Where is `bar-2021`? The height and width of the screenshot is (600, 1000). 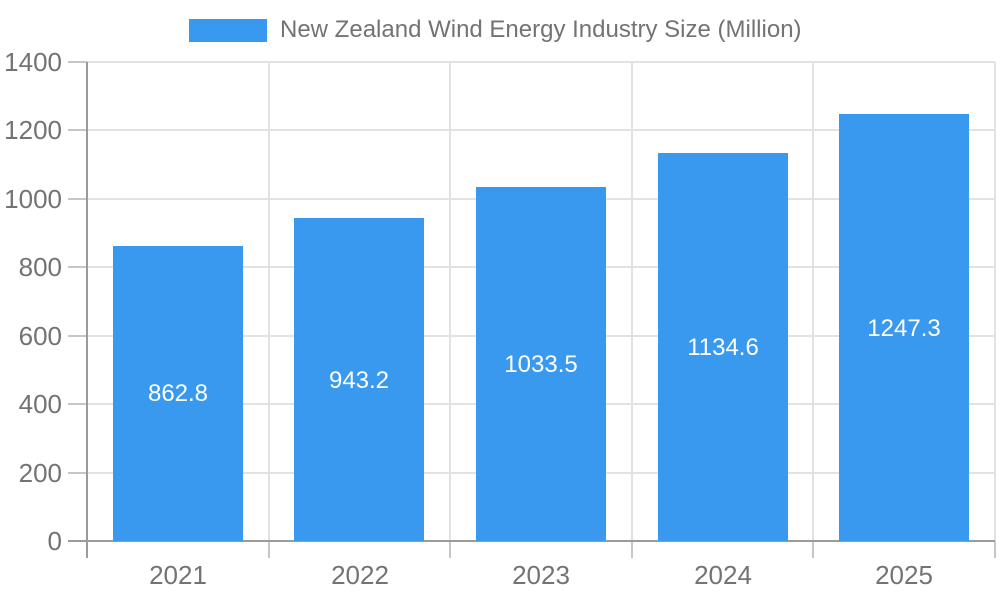 bar-2021 is located at coordinates (178, 393).